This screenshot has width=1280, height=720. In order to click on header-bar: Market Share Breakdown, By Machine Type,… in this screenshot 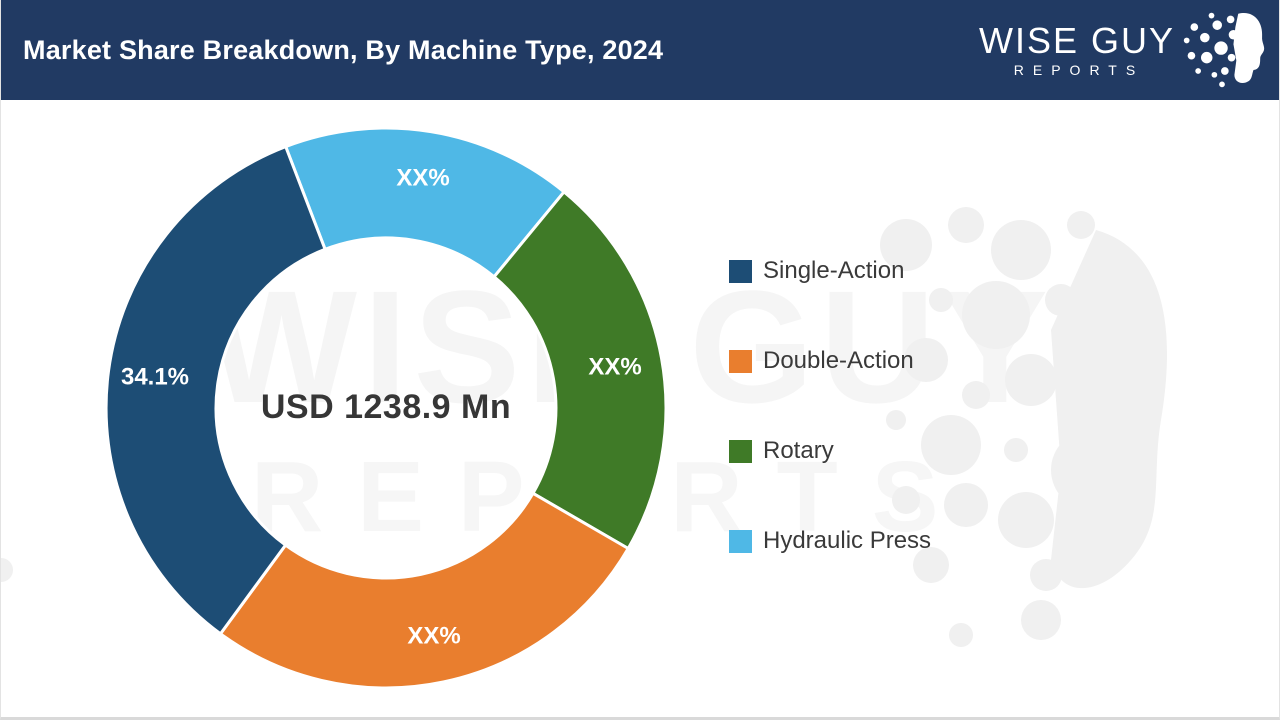, I will do `click(640, 50)`.